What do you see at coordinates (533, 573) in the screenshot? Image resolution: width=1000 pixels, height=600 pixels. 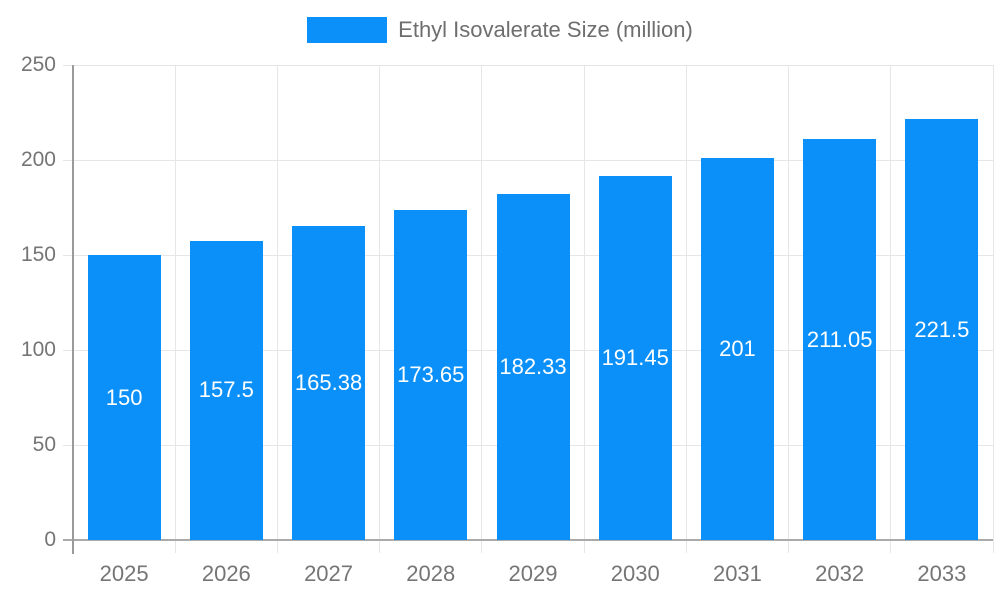 I see `x-tick-label-2029: 2029` at bounding box center [533, 573].